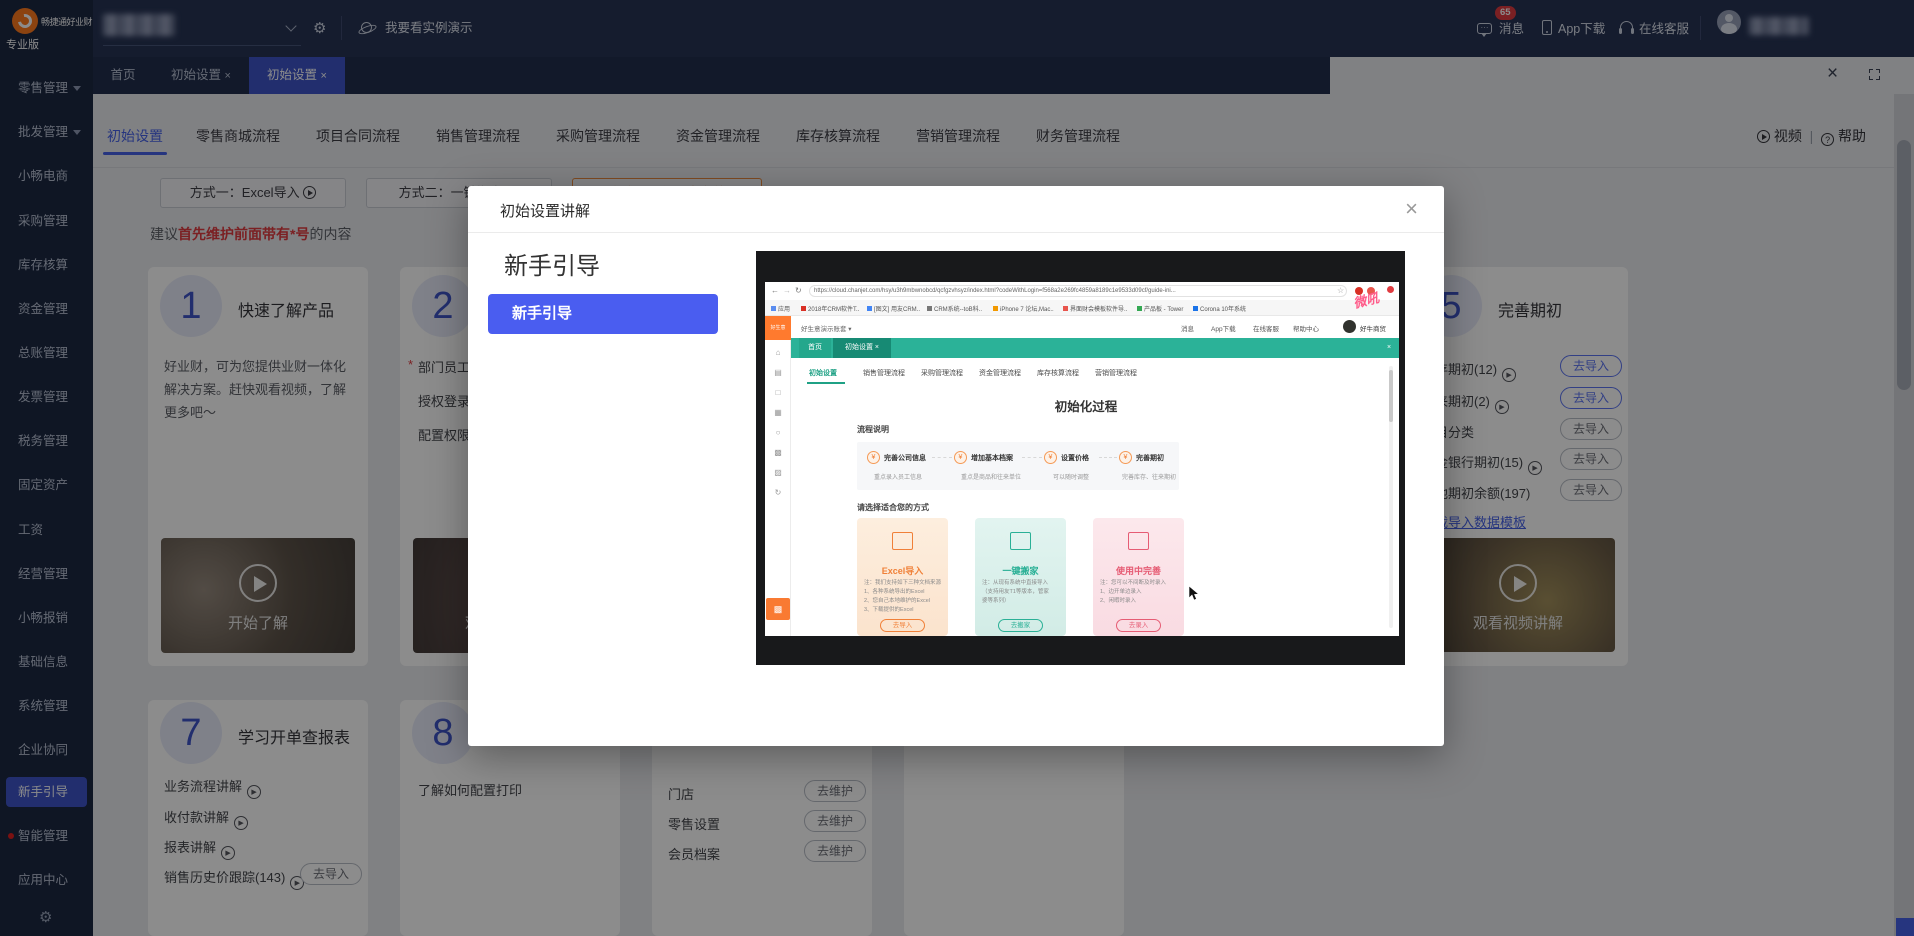 The image size is (1914, 936). What do you see at coordinates (1266, 329) in the screenshot?
I see `inner-support: 在线客服` at bounding box center [1266, 329].